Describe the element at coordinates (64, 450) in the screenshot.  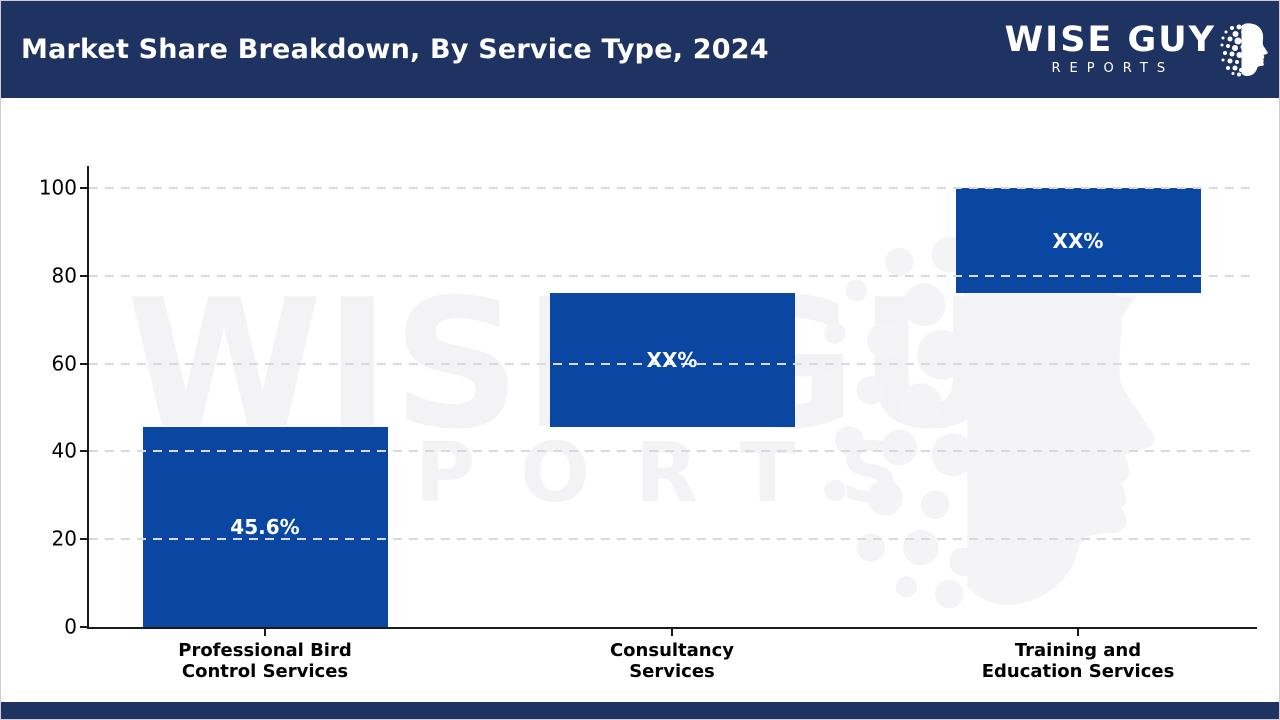
I see `y-tick-label: 40` at that location.